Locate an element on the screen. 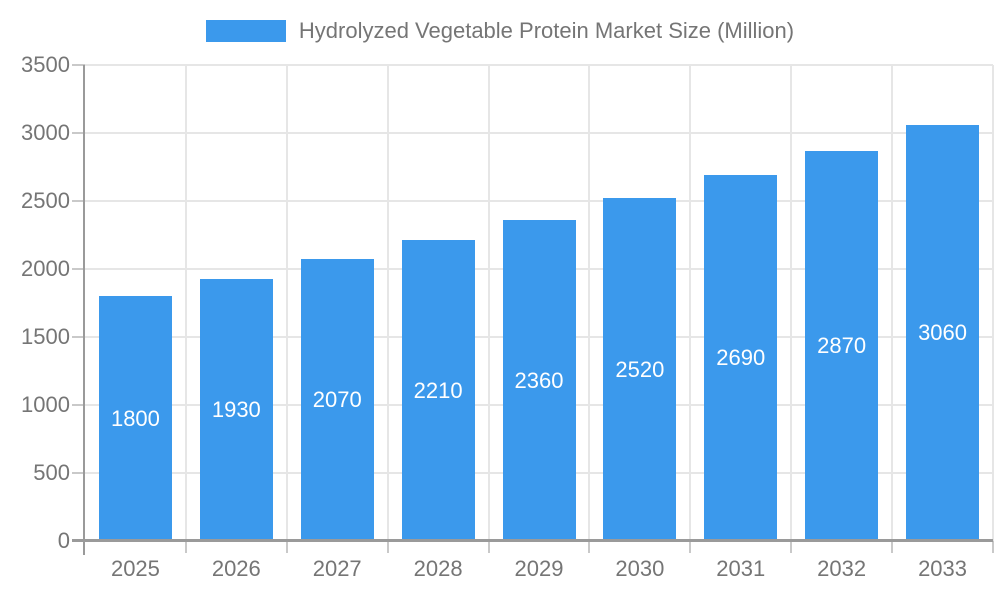  bar-value-label: 2070 is located at coordinates (337, 400).